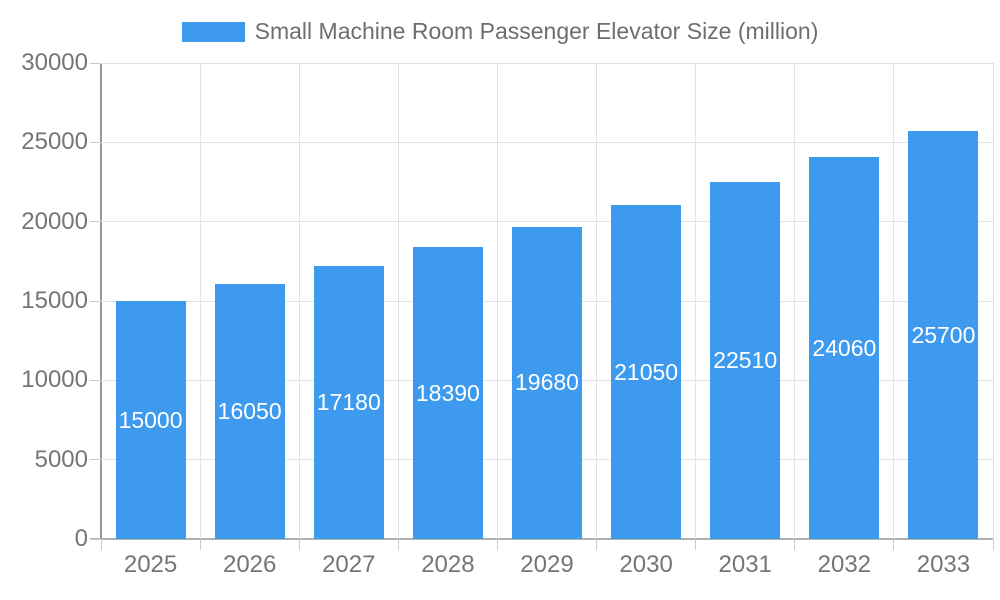  I want to click on bar-value-label: 15000, so click(150, 419).